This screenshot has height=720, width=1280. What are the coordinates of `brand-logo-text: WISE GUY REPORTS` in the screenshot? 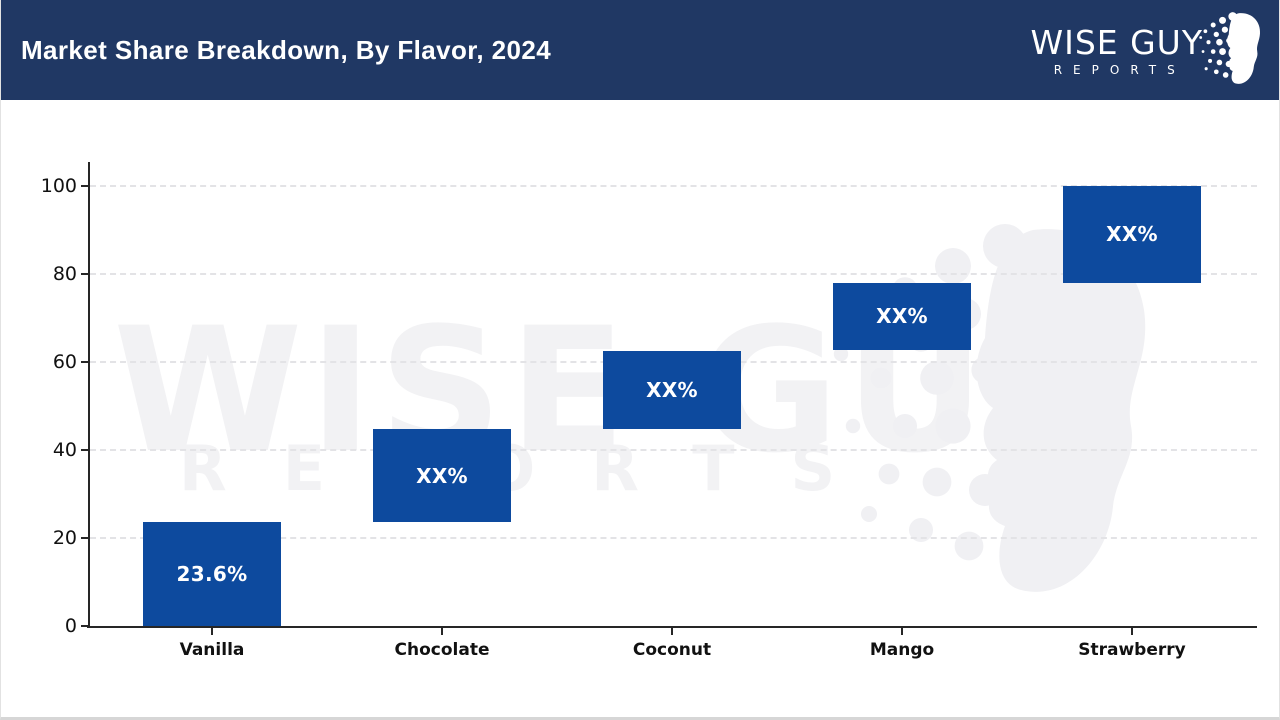 It's located at (1116, 50).